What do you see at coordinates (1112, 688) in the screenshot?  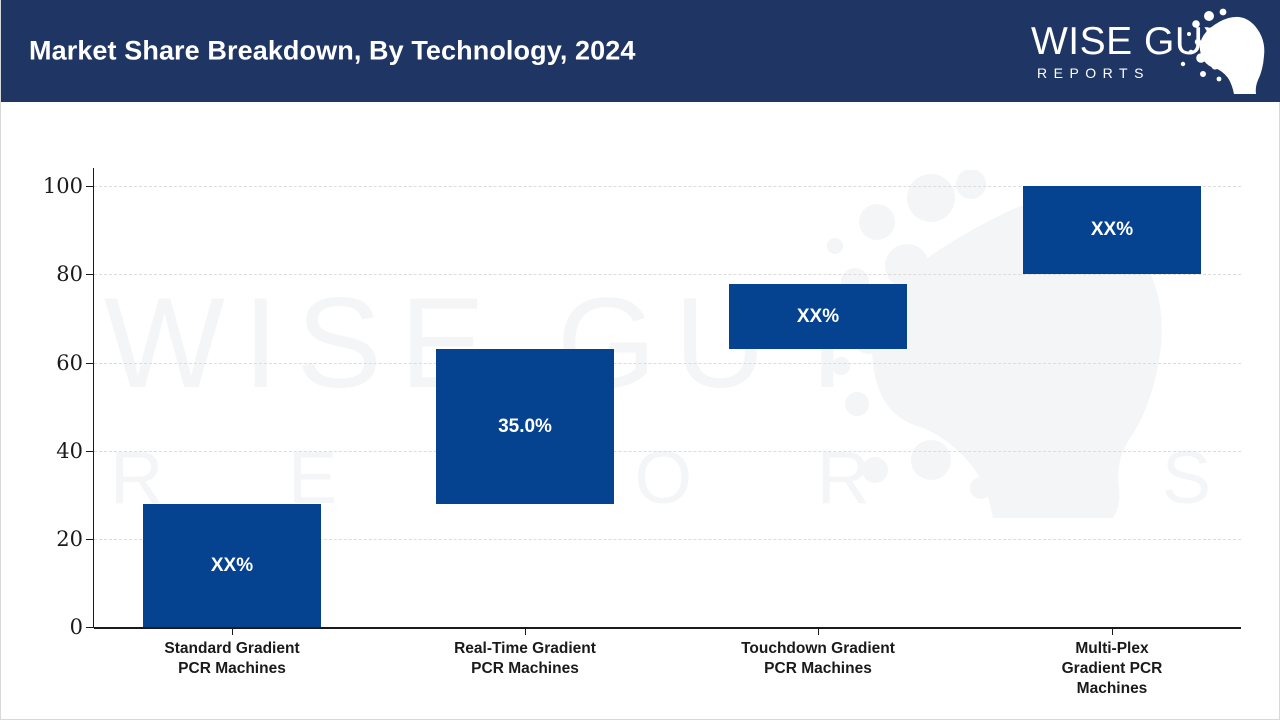 I see `category-label-line: Machines` at bounding box center [1112, 688].